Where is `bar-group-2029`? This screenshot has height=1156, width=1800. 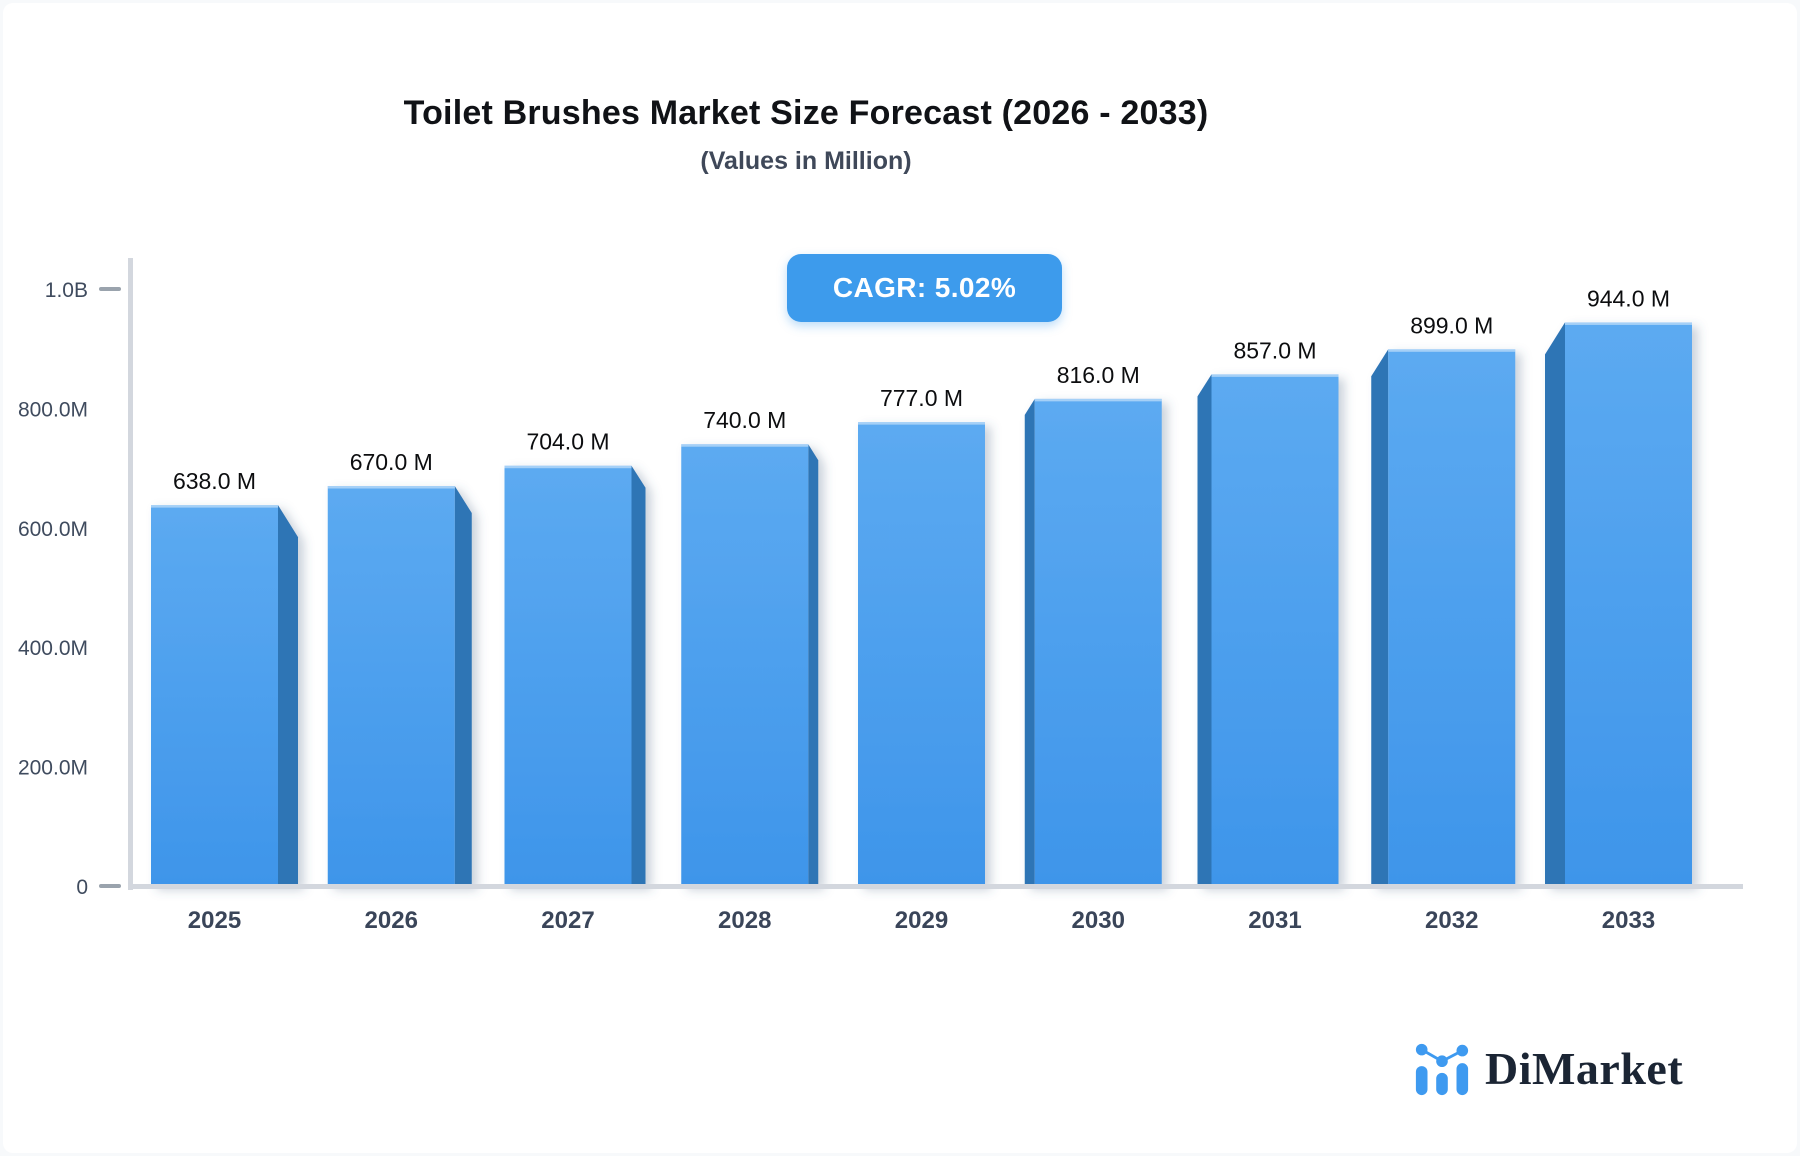 bar-group-2029 is located at coordinates (921, 654).